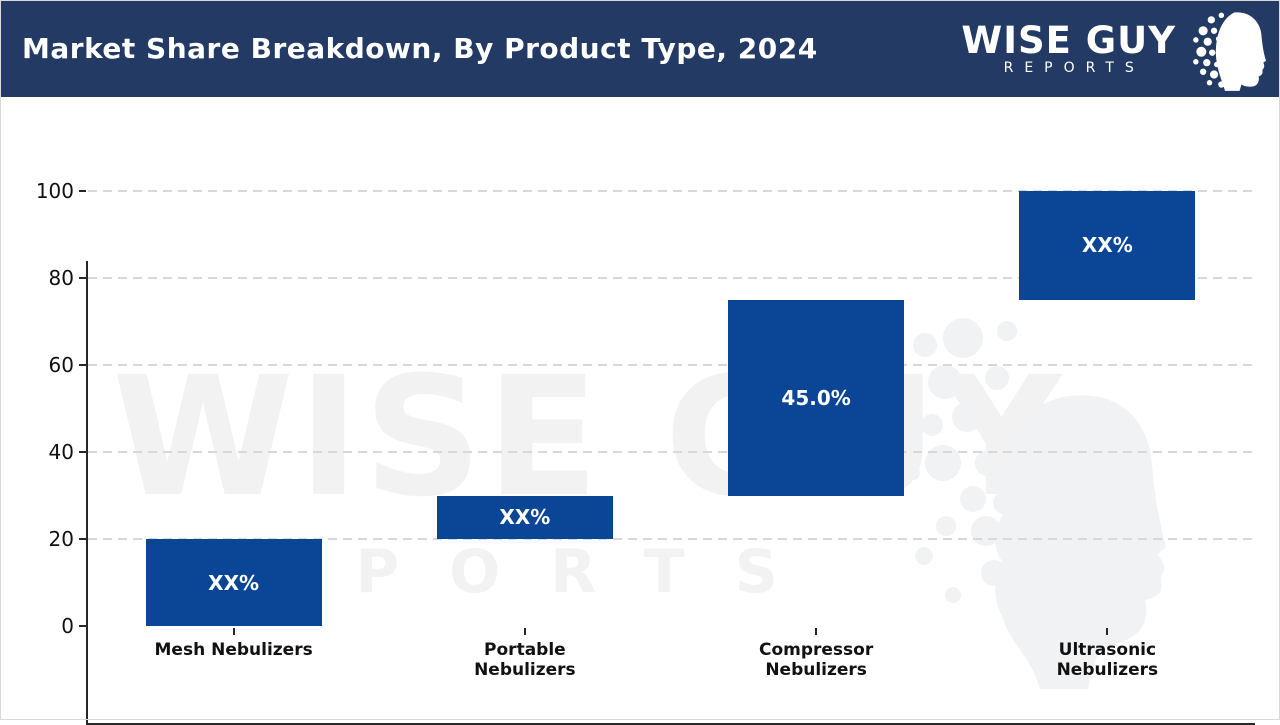 Image resolution: width=1280 pixels, height=725 pixels. I want to click on category-label: Compressor Nebulizers, so click(816, 660).